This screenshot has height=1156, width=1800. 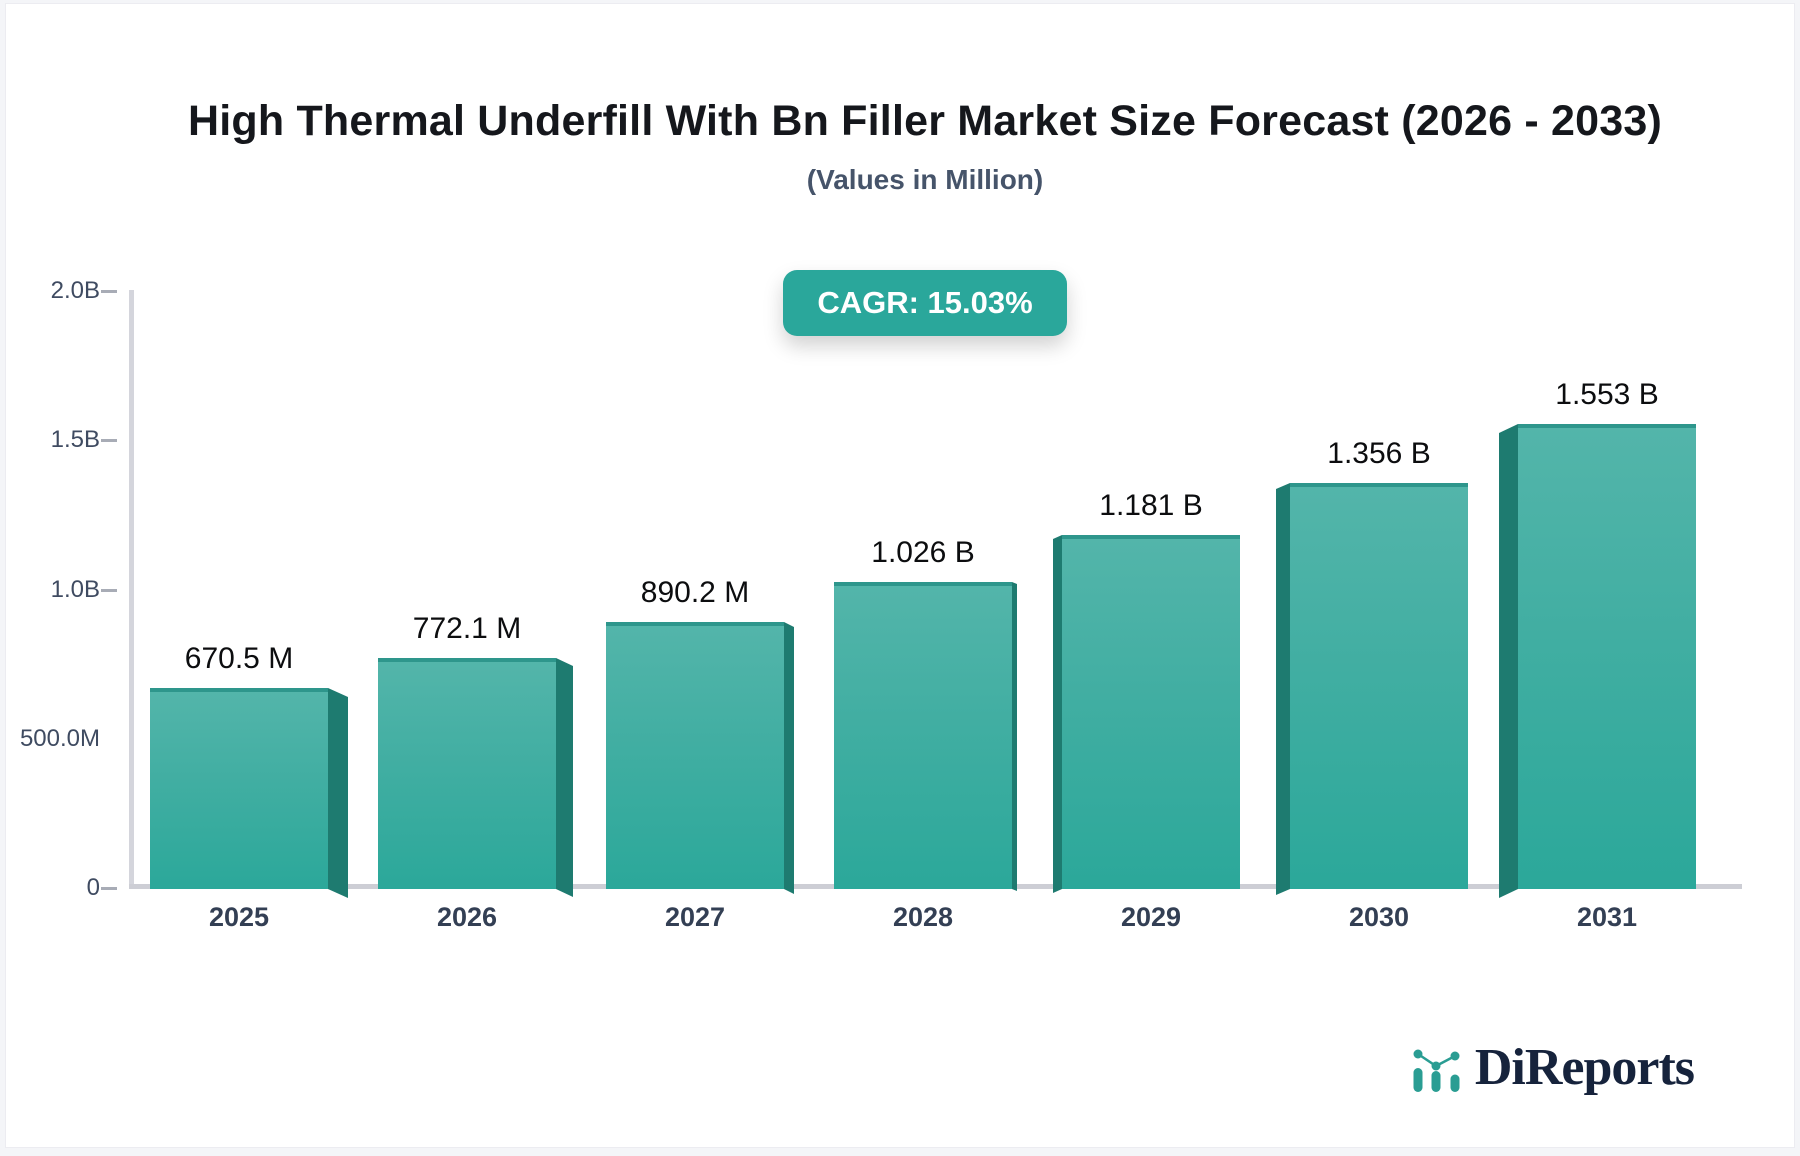 What do you see at coordinates (1151, 917) in the screenshot?
I see `x-axis-label: 2029` at bounding box center [1151, 917].